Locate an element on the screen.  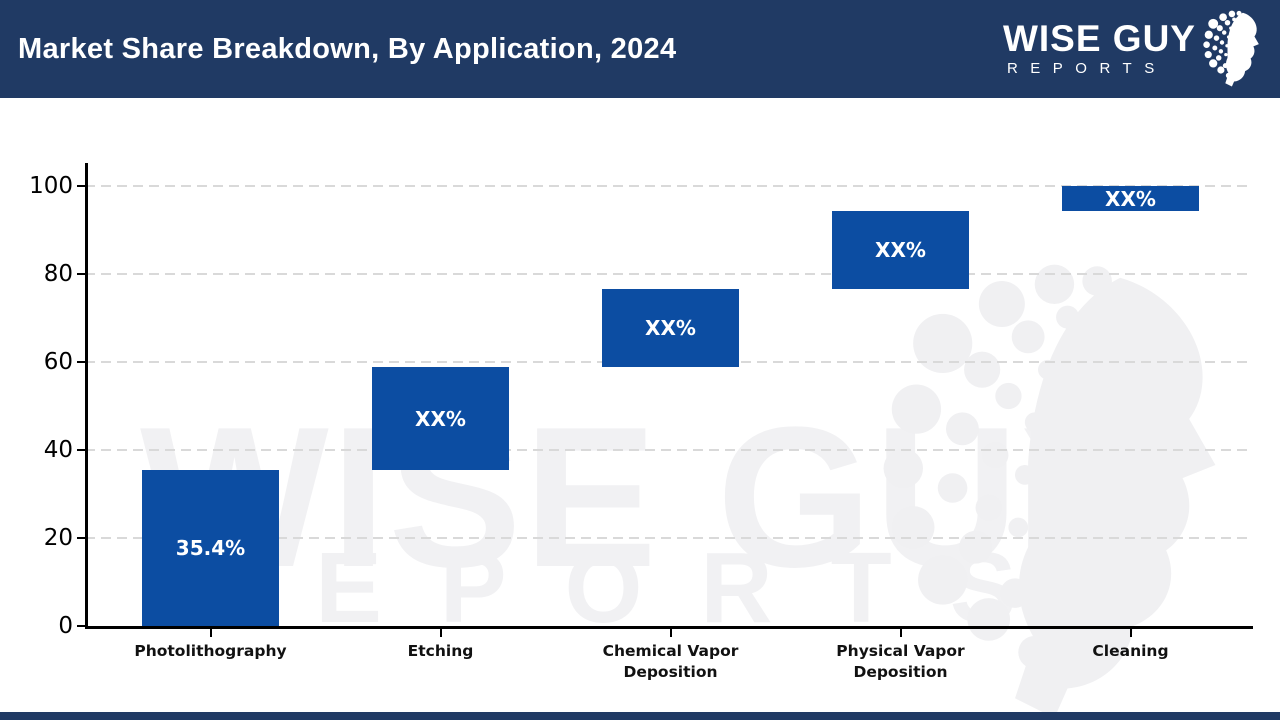
y-tick-label: 0 is located at coordinates (65, 626).